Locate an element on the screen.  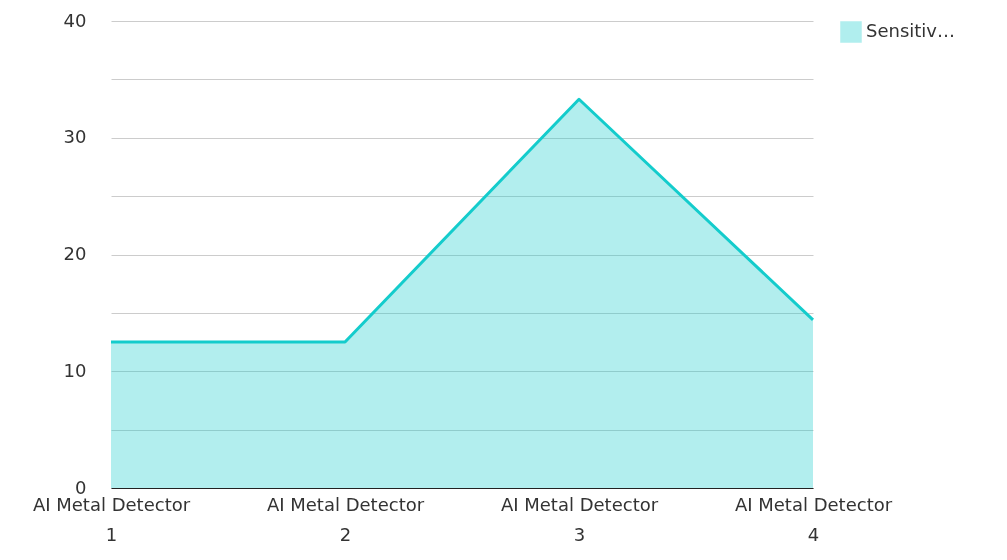
x-tick-label: AI Metal Detector 2 is located at coordinates (345, 519).